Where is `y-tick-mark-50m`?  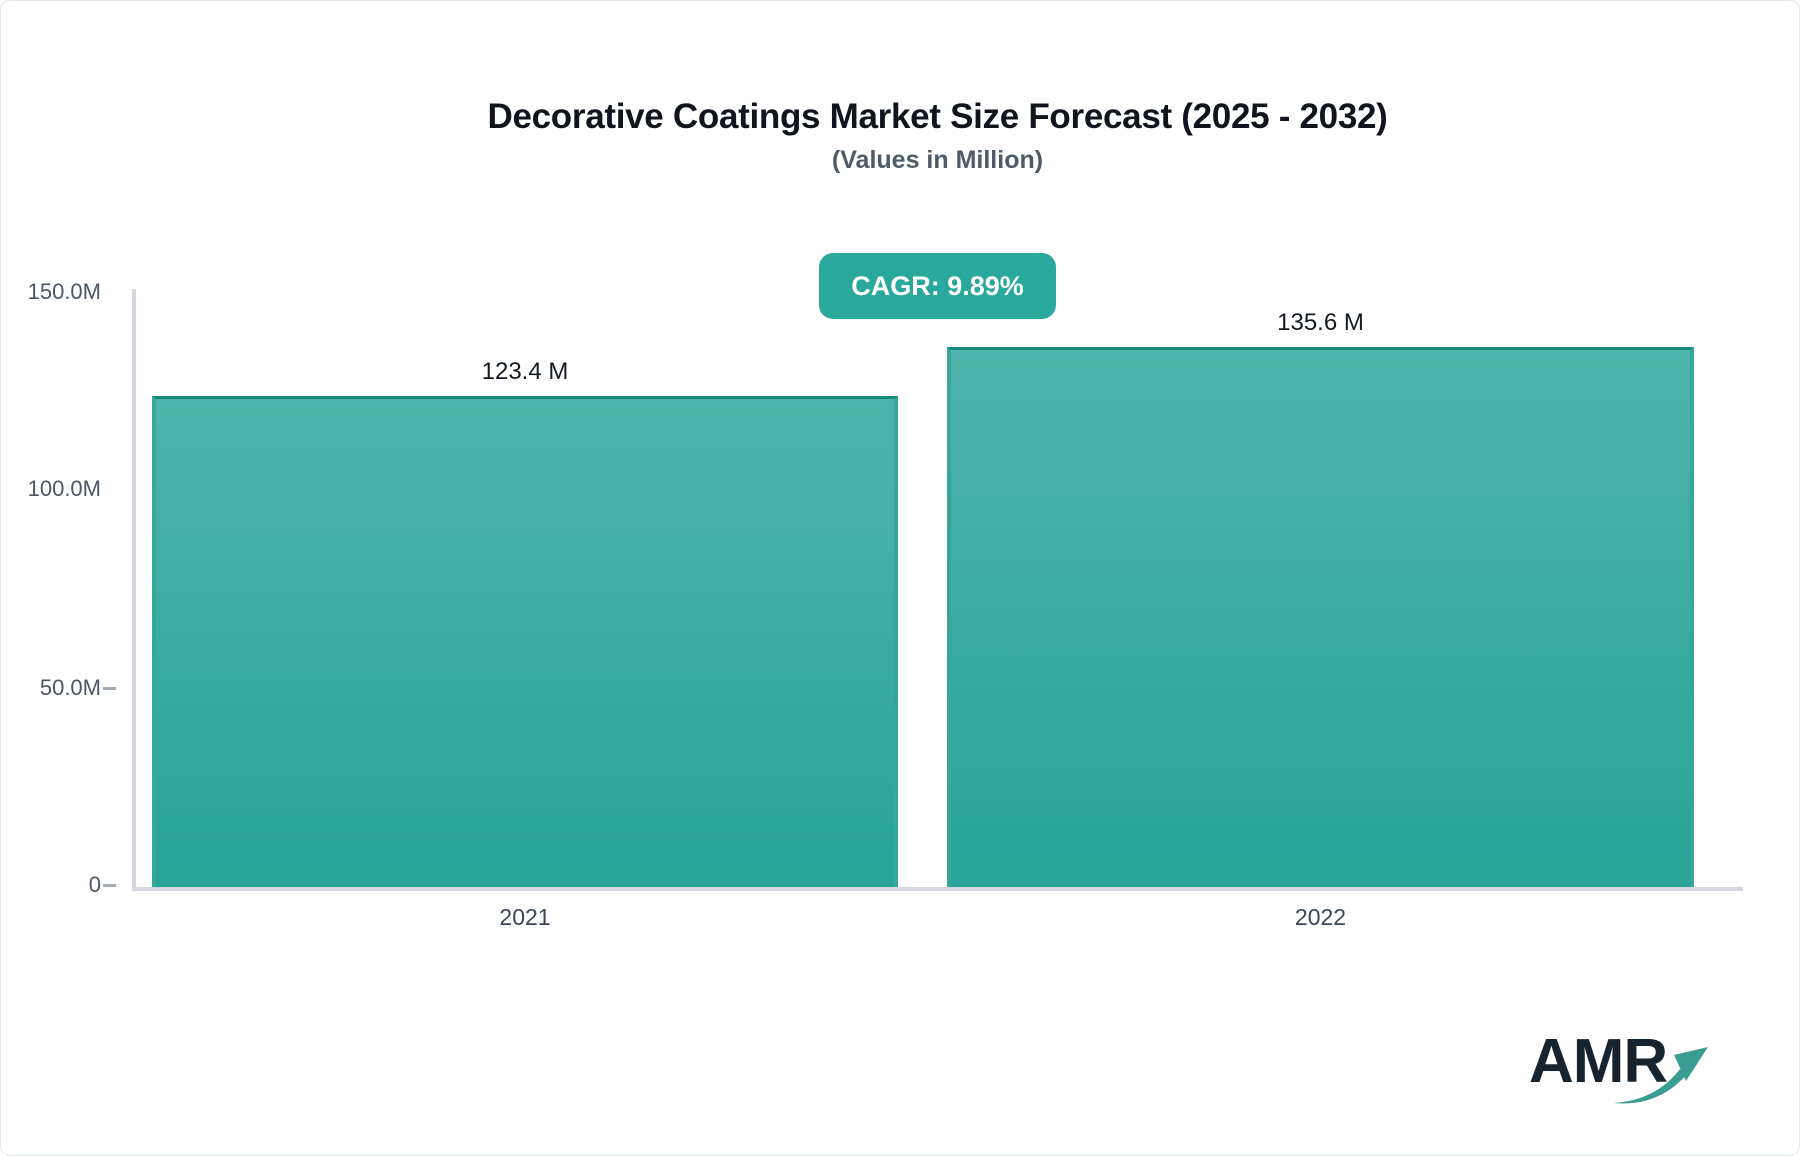 y-tick-mark-50m is located at coordinates (109, 688).